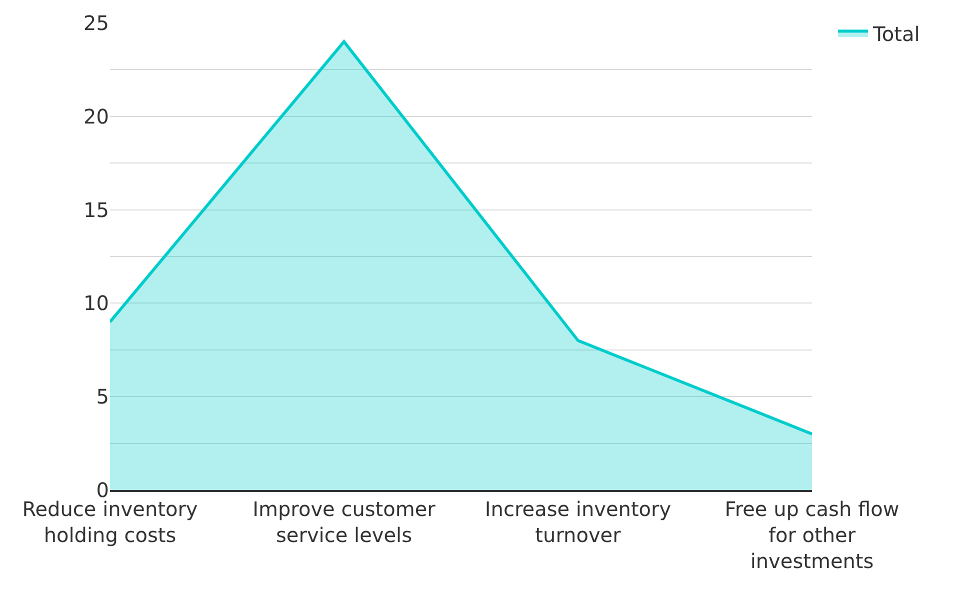 The height and width of the screenshot is (595, 953). Describe the element at coordinates (578, 521) in the screenshot. I see `x-tick-label: Increase inventory turnover` at that location.